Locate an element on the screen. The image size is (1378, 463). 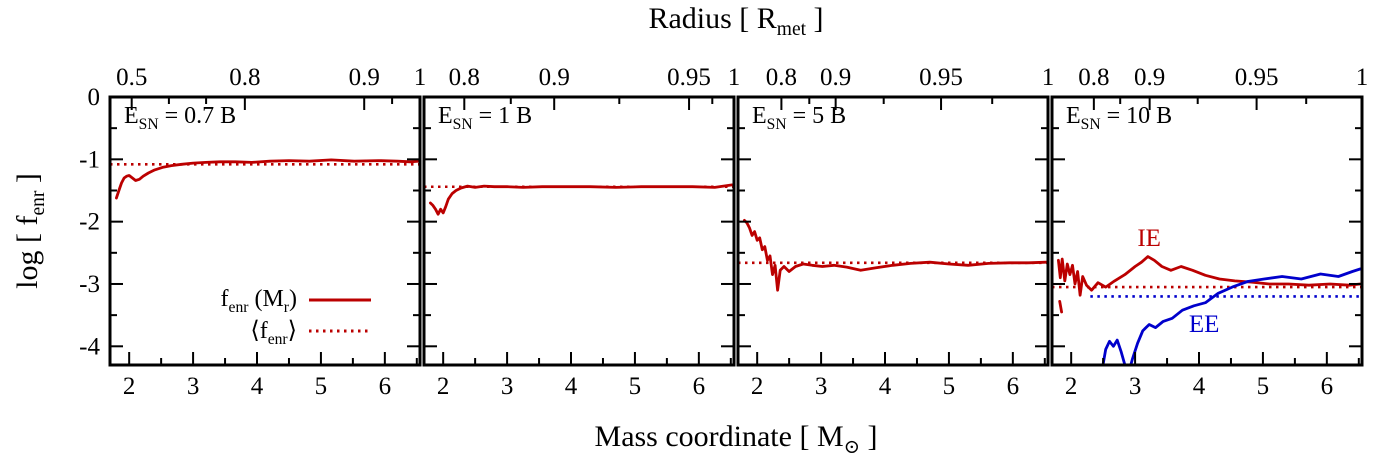
y-tick-label: -3 is located at coordinates (89, 284).